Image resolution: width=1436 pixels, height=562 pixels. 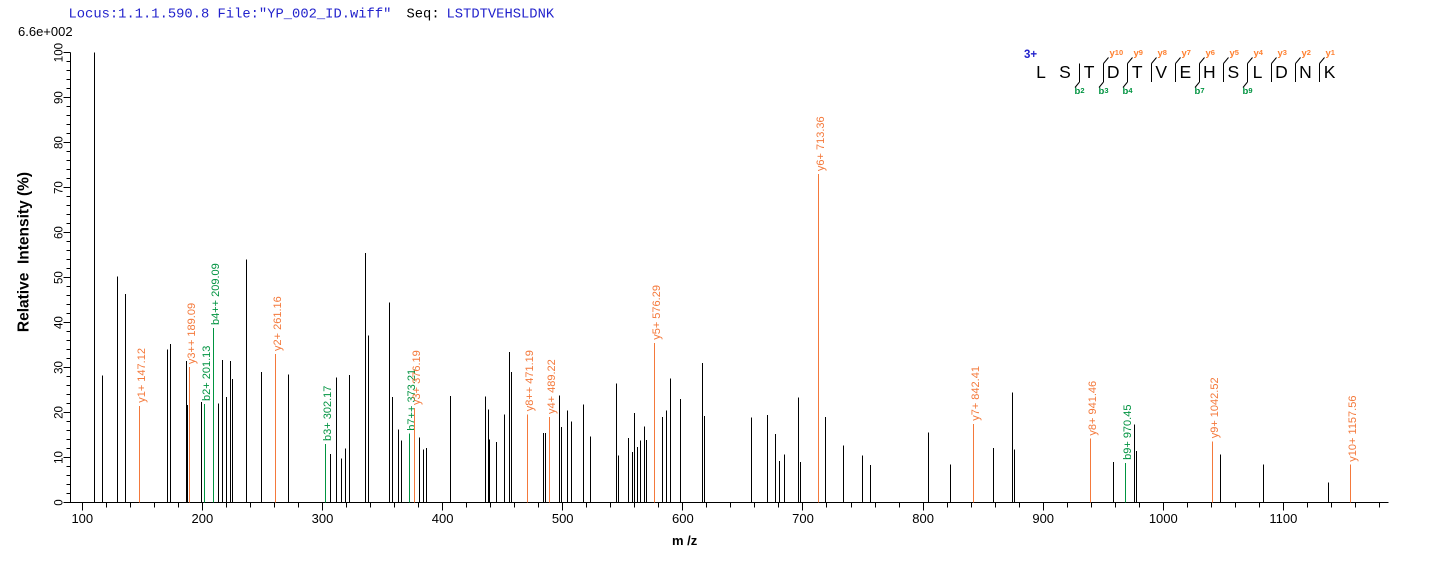 I want to click on svg-text: Seq:, so click(x=423, y=15).